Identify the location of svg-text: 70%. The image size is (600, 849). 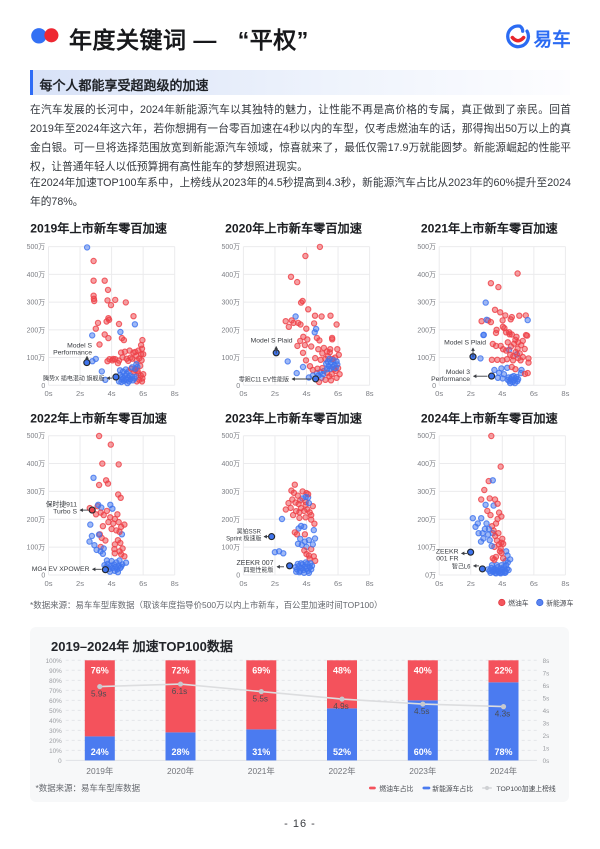
(55, 691).